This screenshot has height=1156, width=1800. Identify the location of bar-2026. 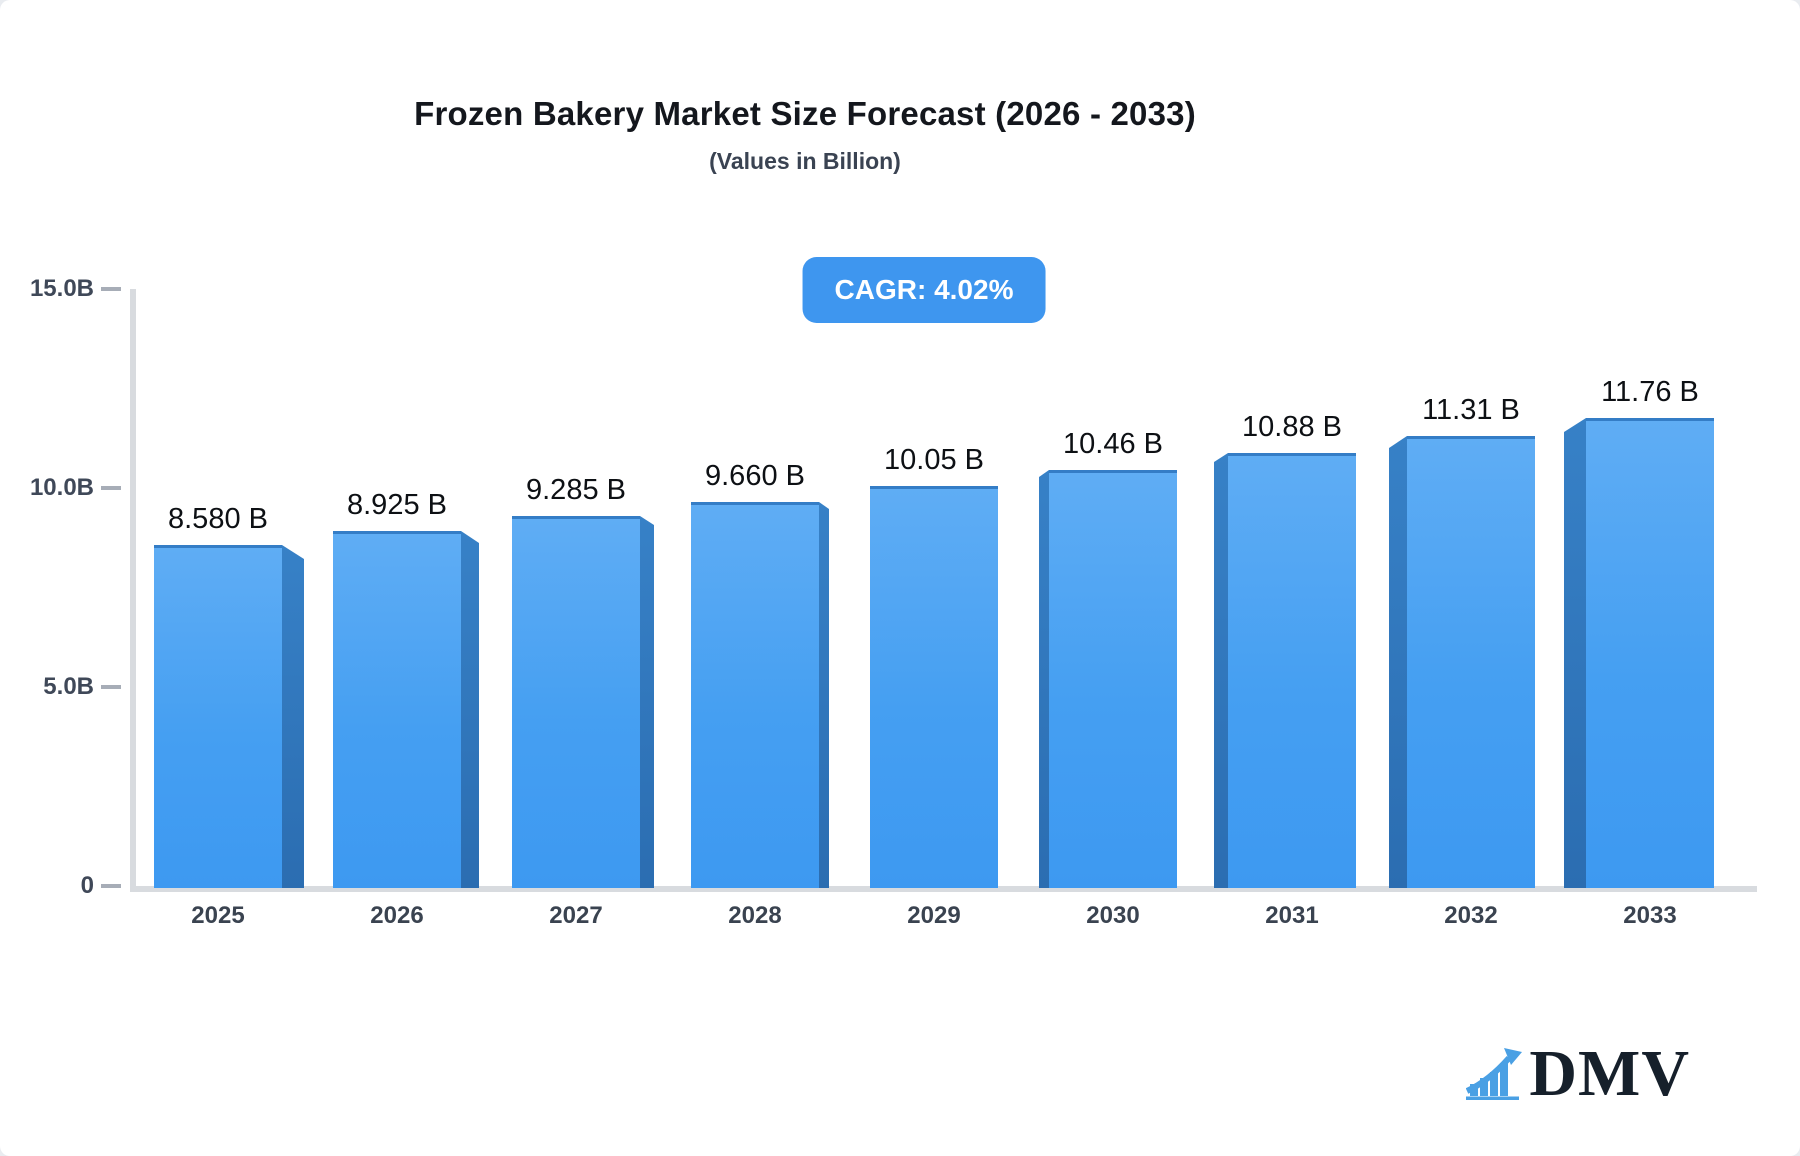
(406, 709).